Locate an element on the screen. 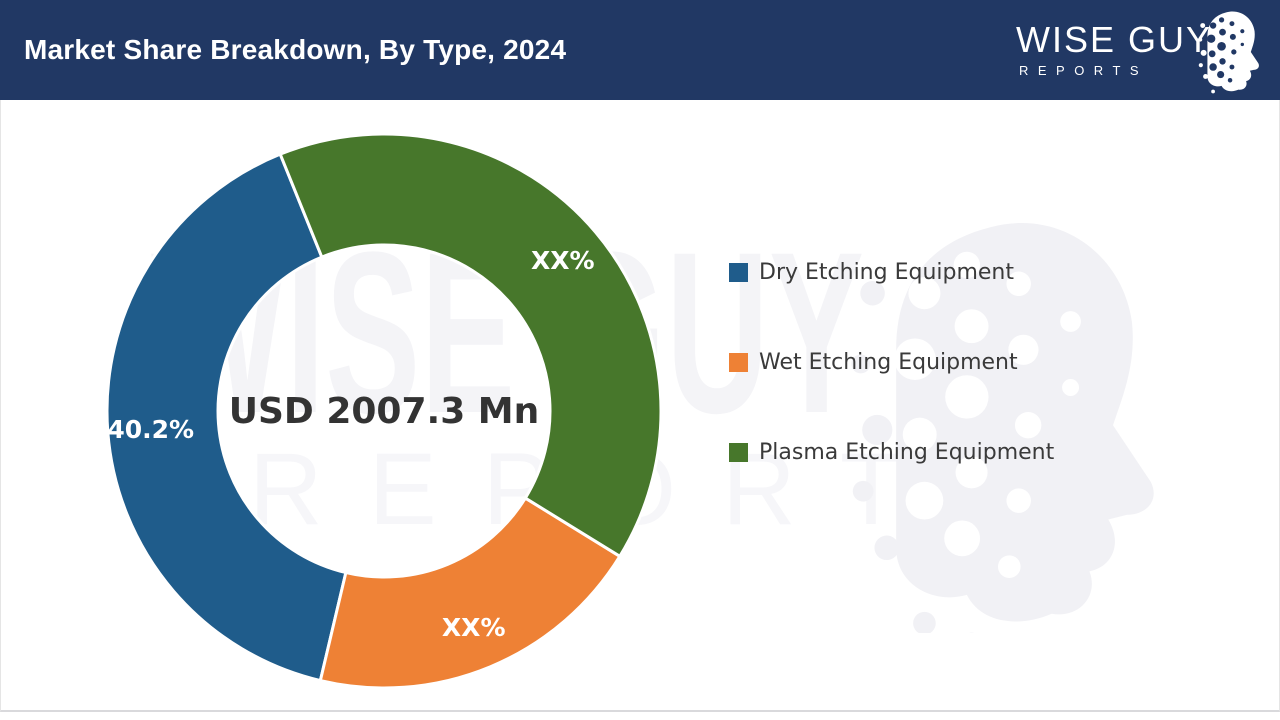  legend-item-2: Plasma Etching Equipment is located at coordinates (891, 452).